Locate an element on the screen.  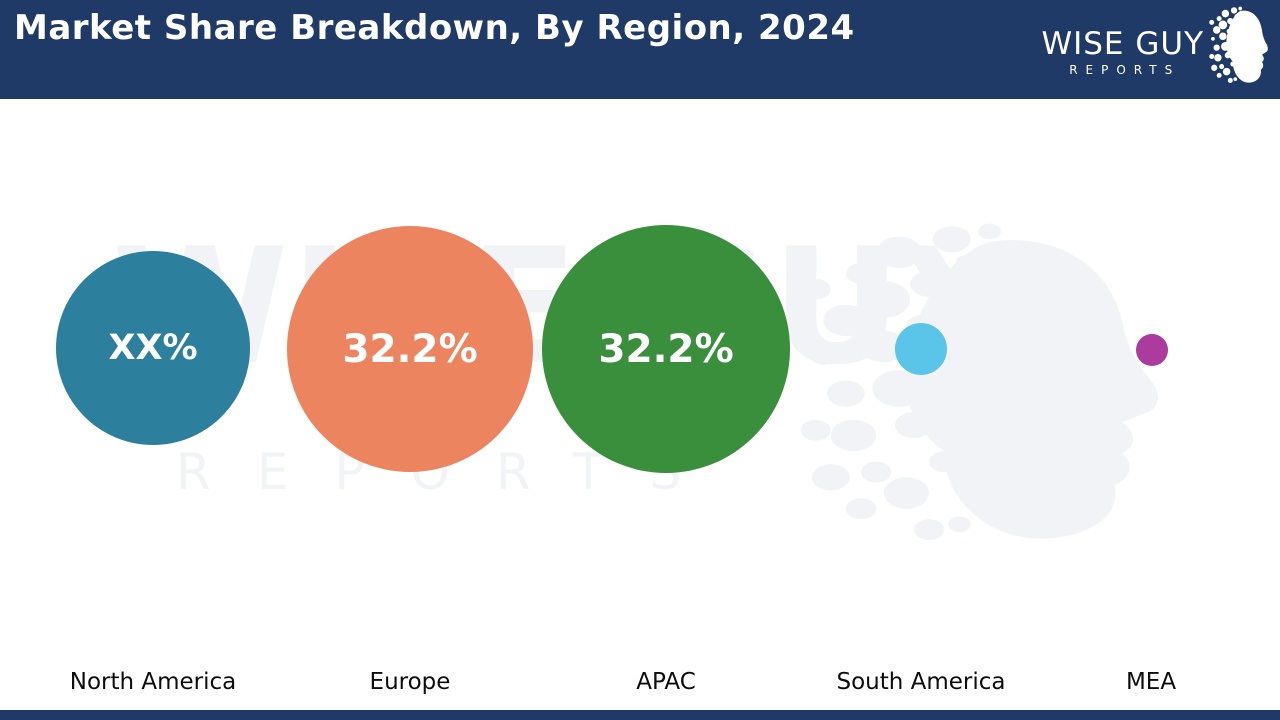
page-title: Market Share Breakdown, By Region, 2024 is located at coordinates (434, 28).